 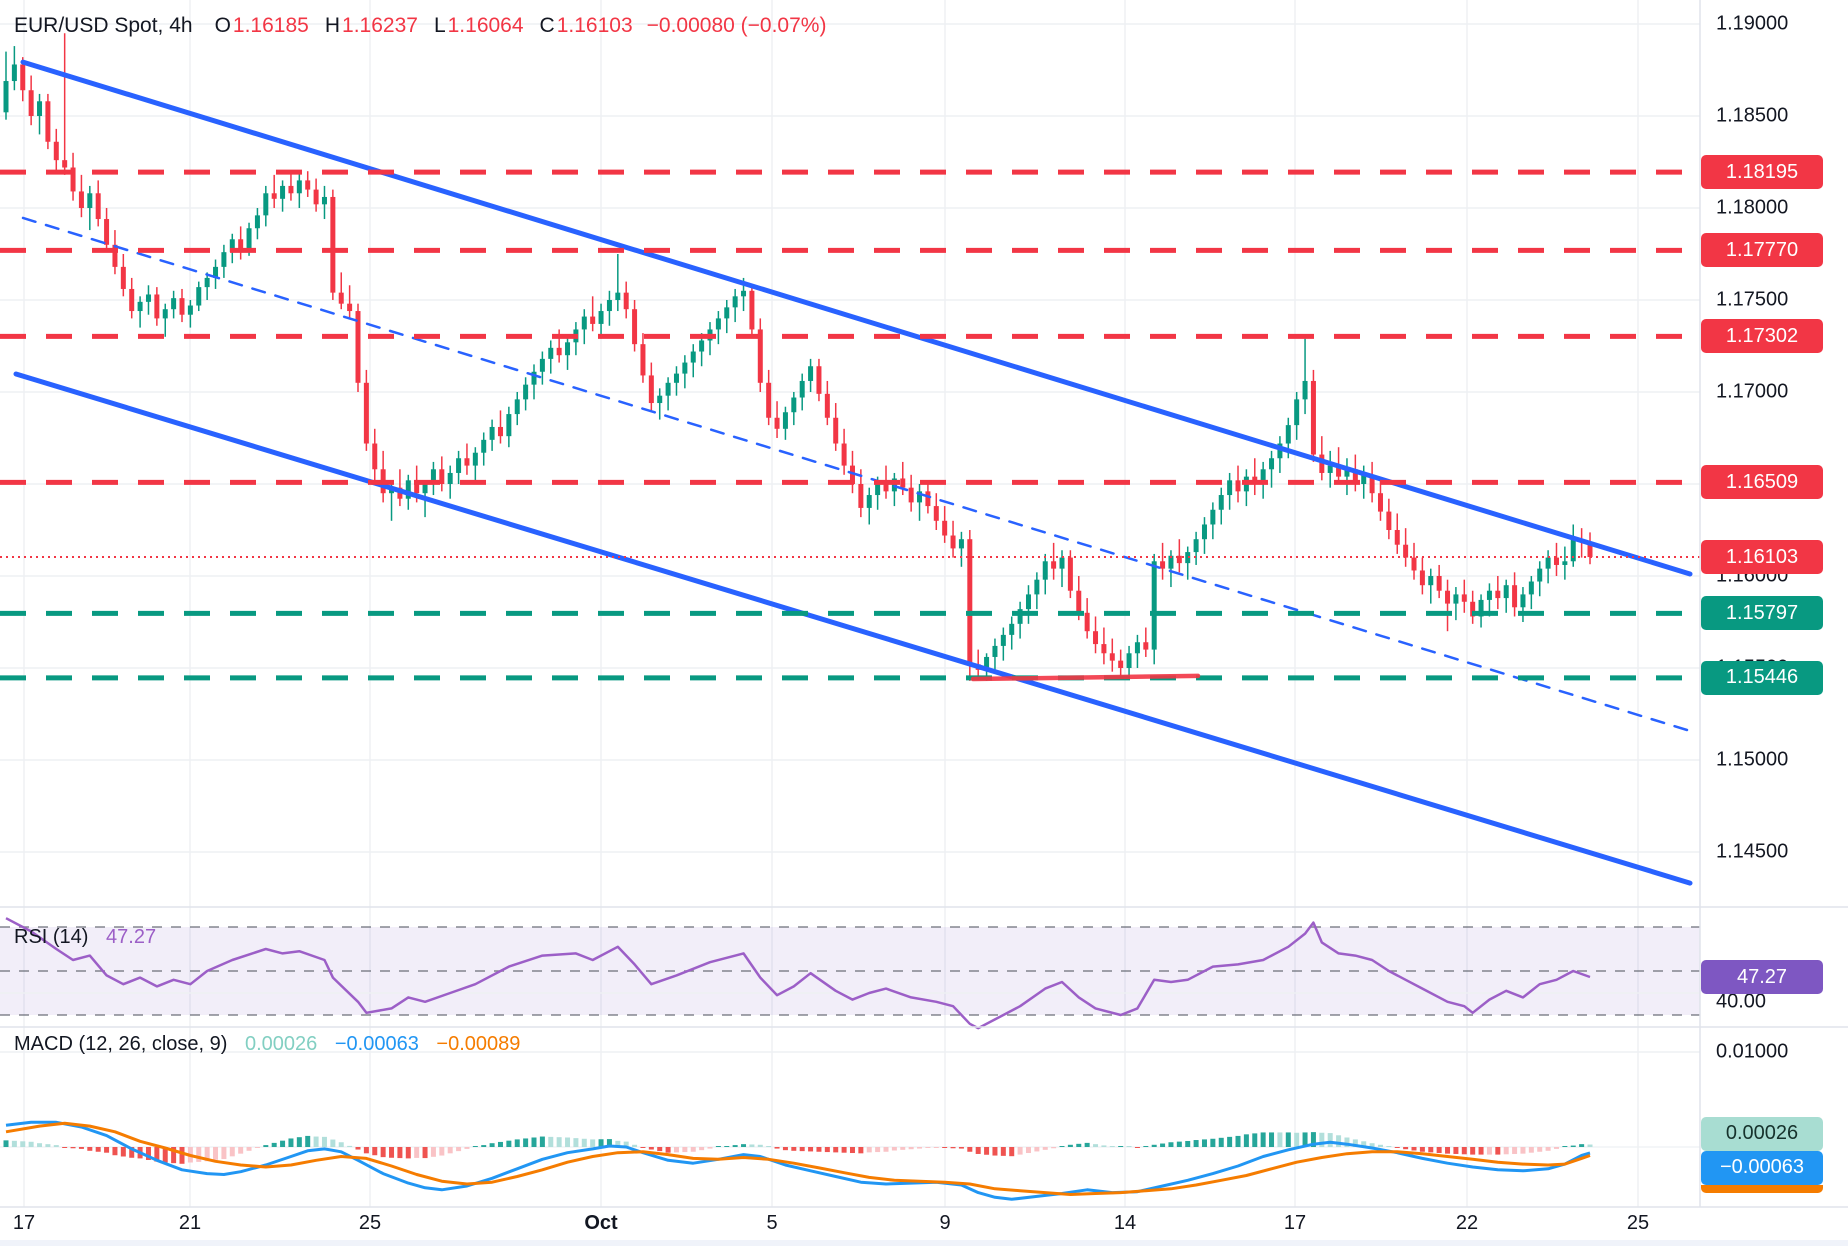 I want to click on low-value: 1.16064, so click(x=485, y=25).